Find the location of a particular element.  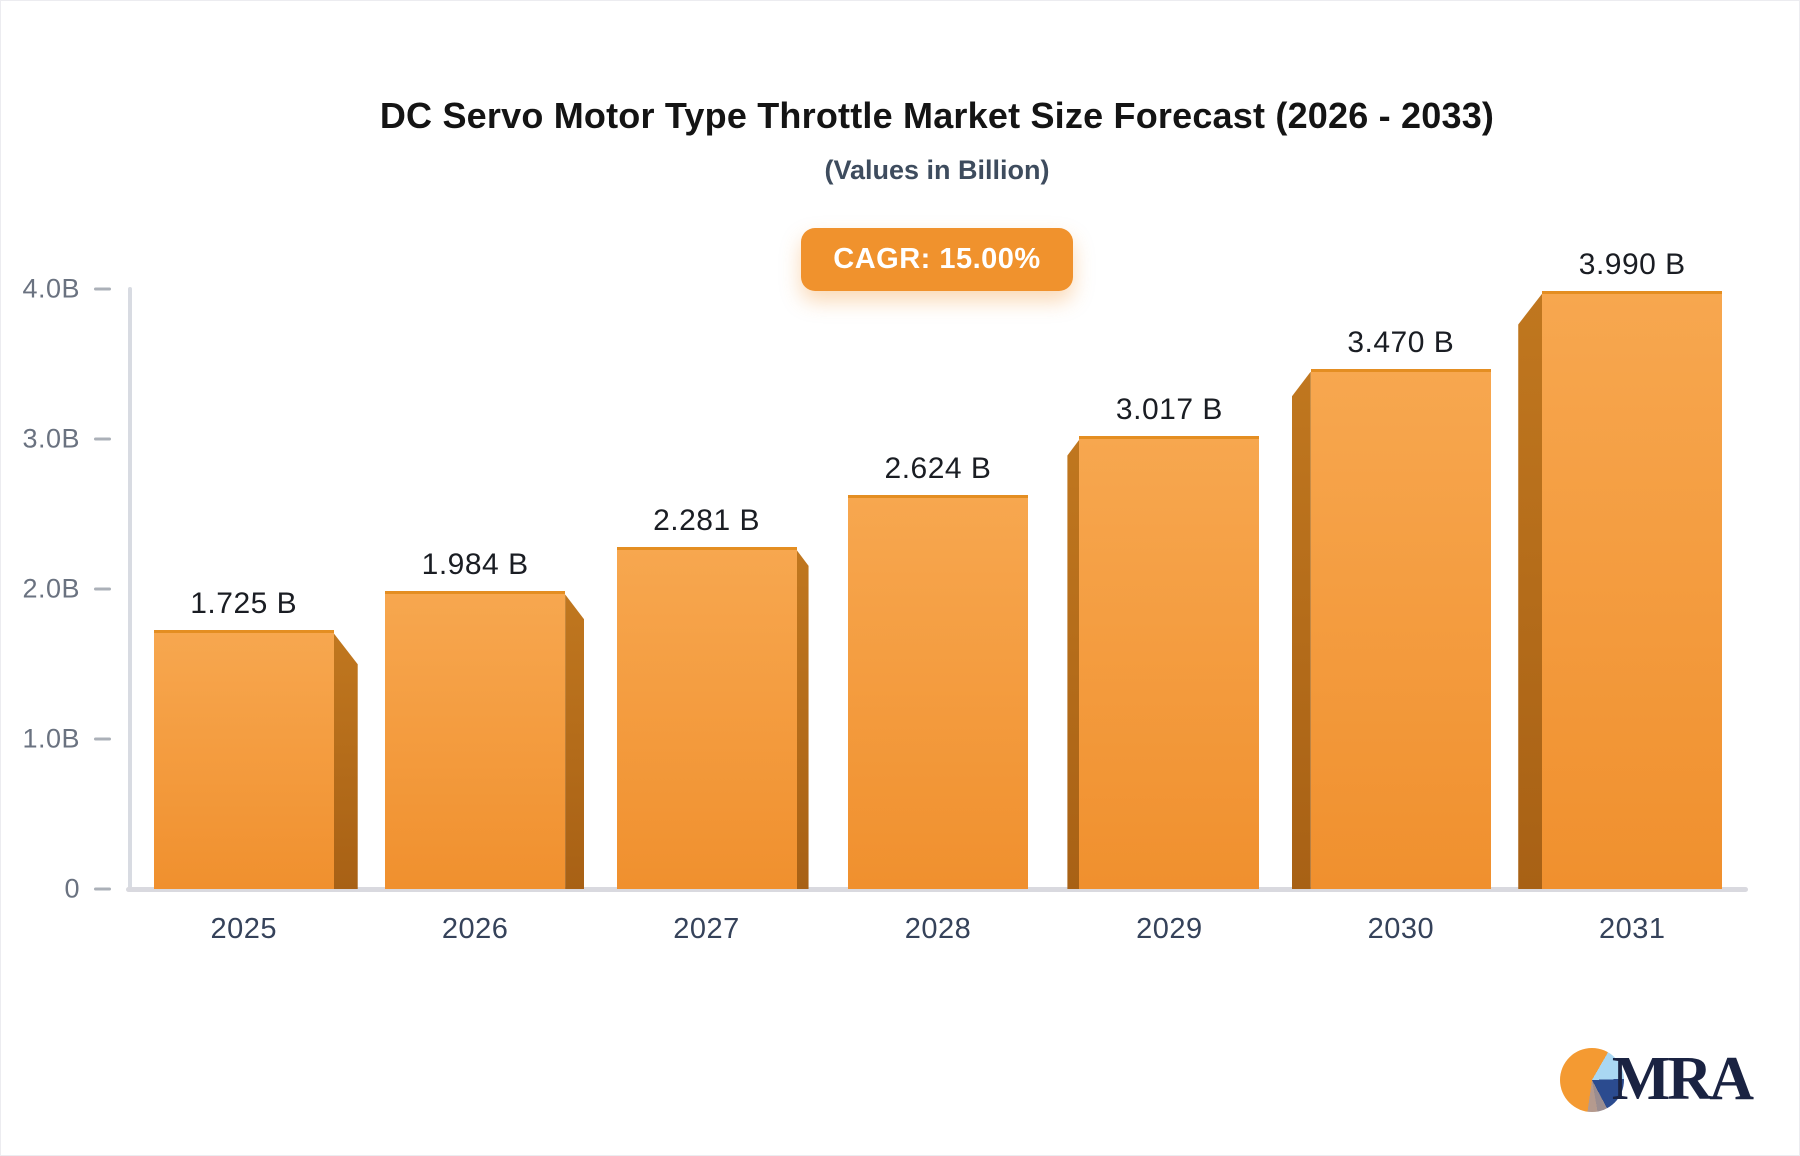

bar-slot-2030: 3.470 B is located at coordinates (1400, 589).